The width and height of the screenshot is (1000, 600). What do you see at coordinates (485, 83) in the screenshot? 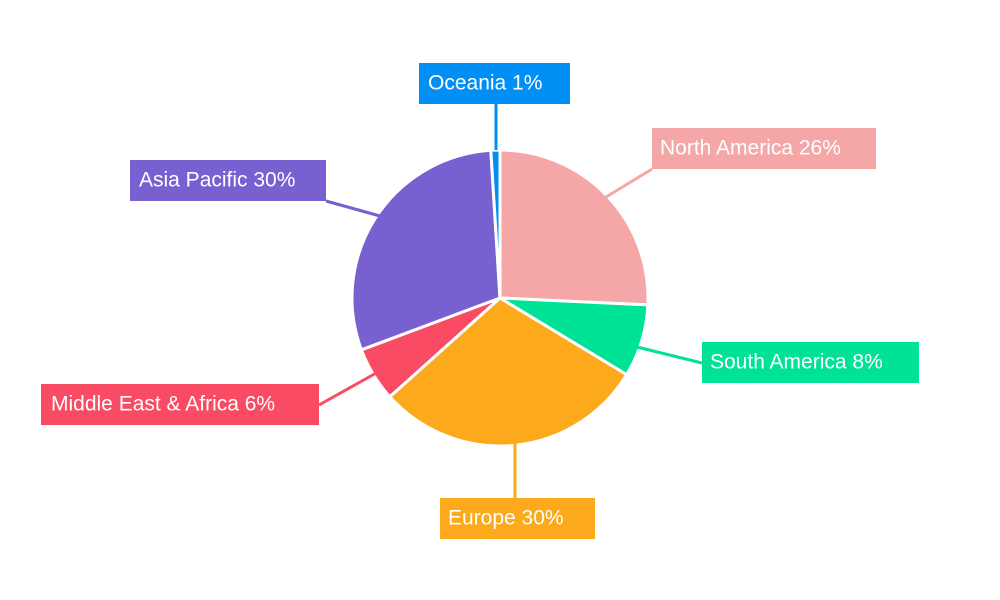
I see `slice-label-text-oceania: Oceania 1%` at bounding box center [485, 83].